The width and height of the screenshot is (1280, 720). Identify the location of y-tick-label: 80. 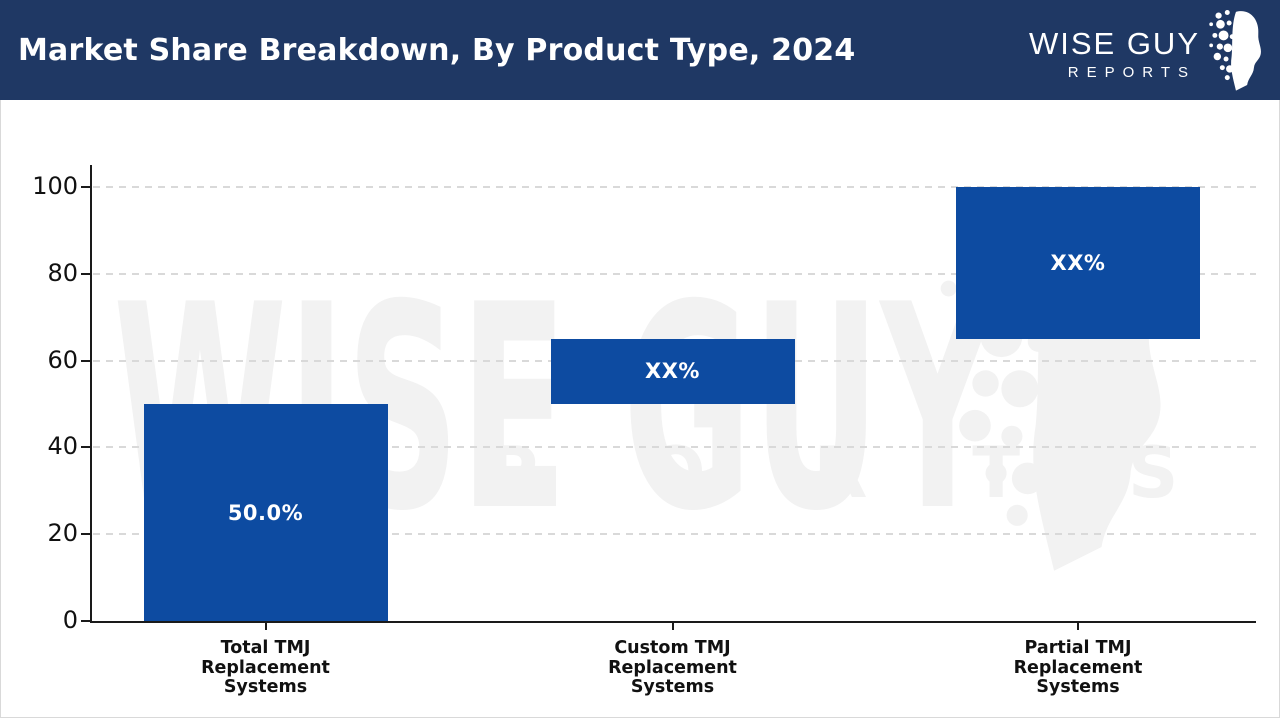
(62, 272).